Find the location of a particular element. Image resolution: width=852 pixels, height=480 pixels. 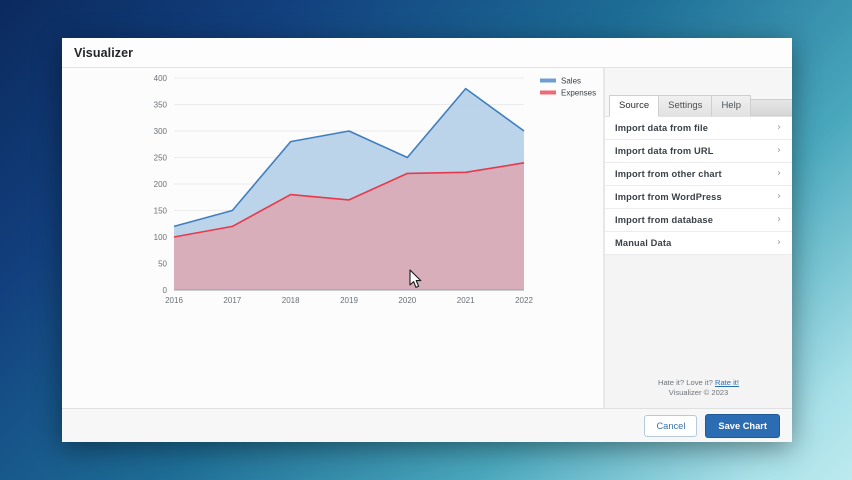

legend-label: Expenses is located at coordinates (578, 93).